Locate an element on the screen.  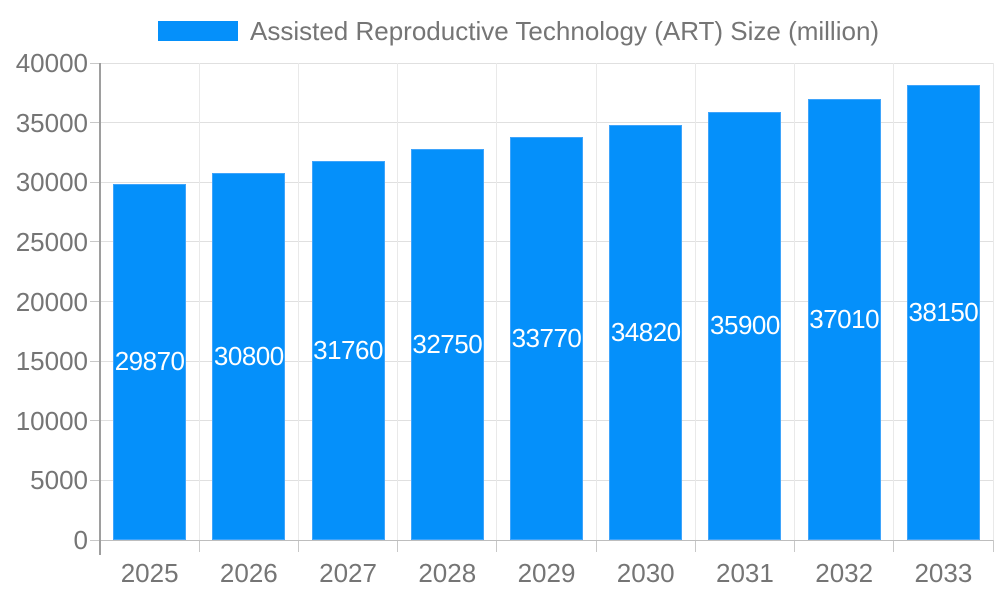
bar-value-label: 32750 is located at coordinates (447, 344).